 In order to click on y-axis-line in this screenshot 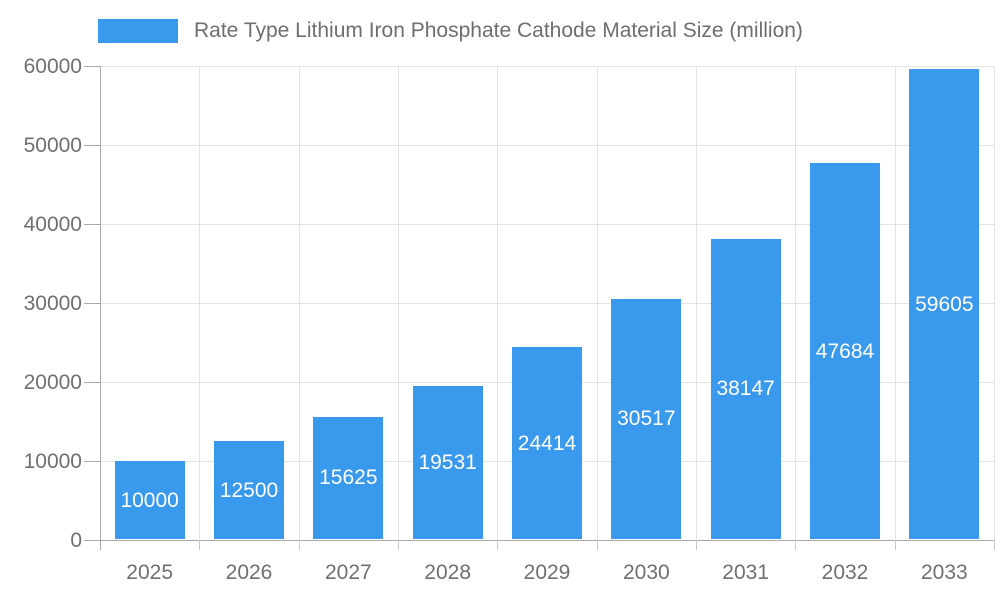, I will do `click(100, 303)`.